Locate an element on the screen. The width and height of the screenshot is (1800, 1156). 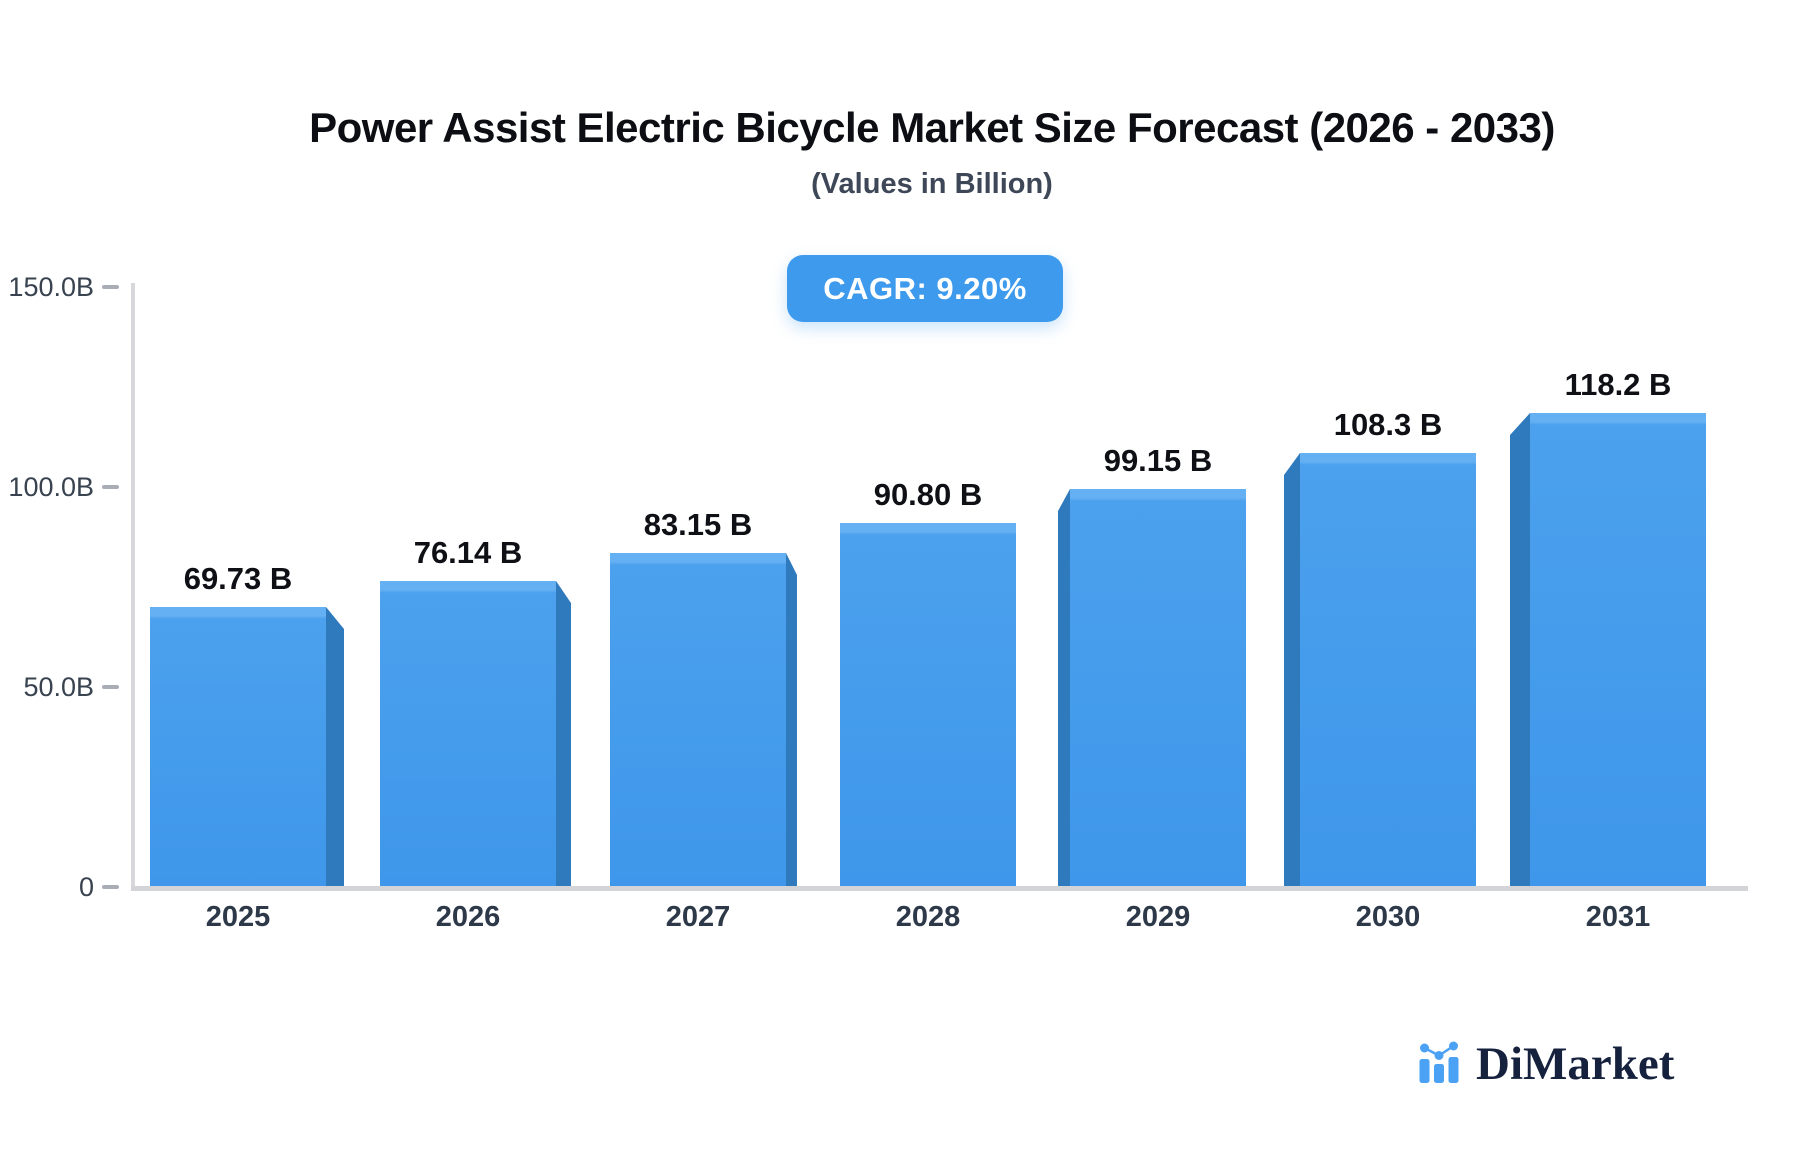
bar-column: 99.15 B is located at coordinates (1152, 664).